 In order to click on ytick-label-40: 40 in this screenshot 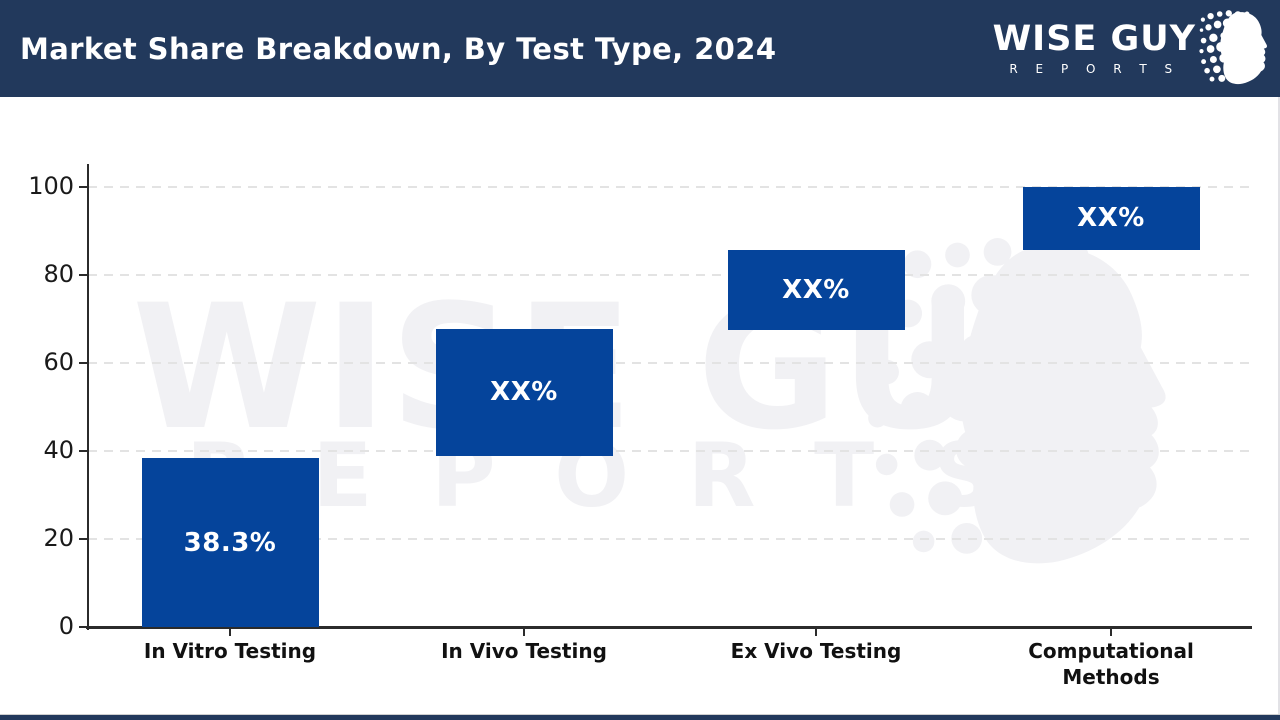, I will do `click(58, 450)`.